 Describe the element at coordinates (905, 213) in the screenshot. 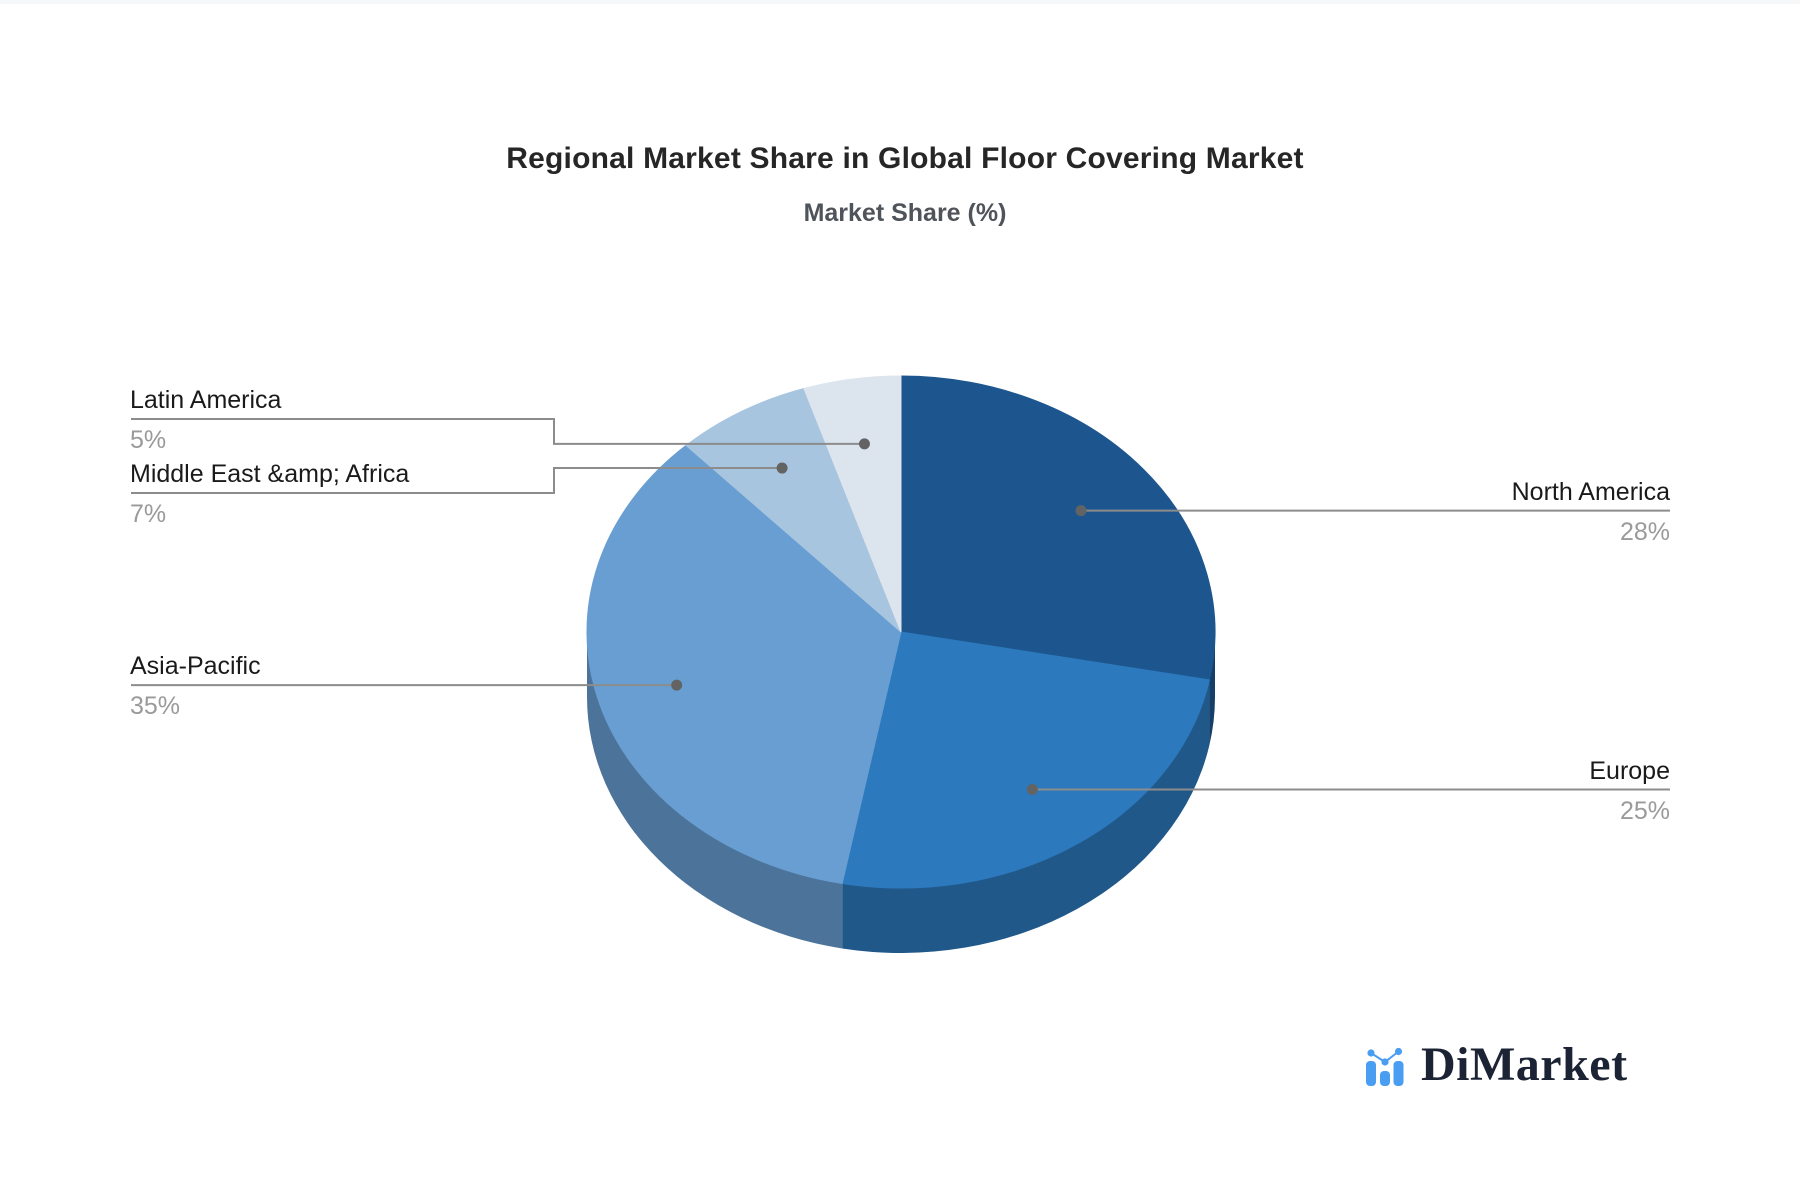

I see `chart-subtitle: Market Share (%)` at that location.